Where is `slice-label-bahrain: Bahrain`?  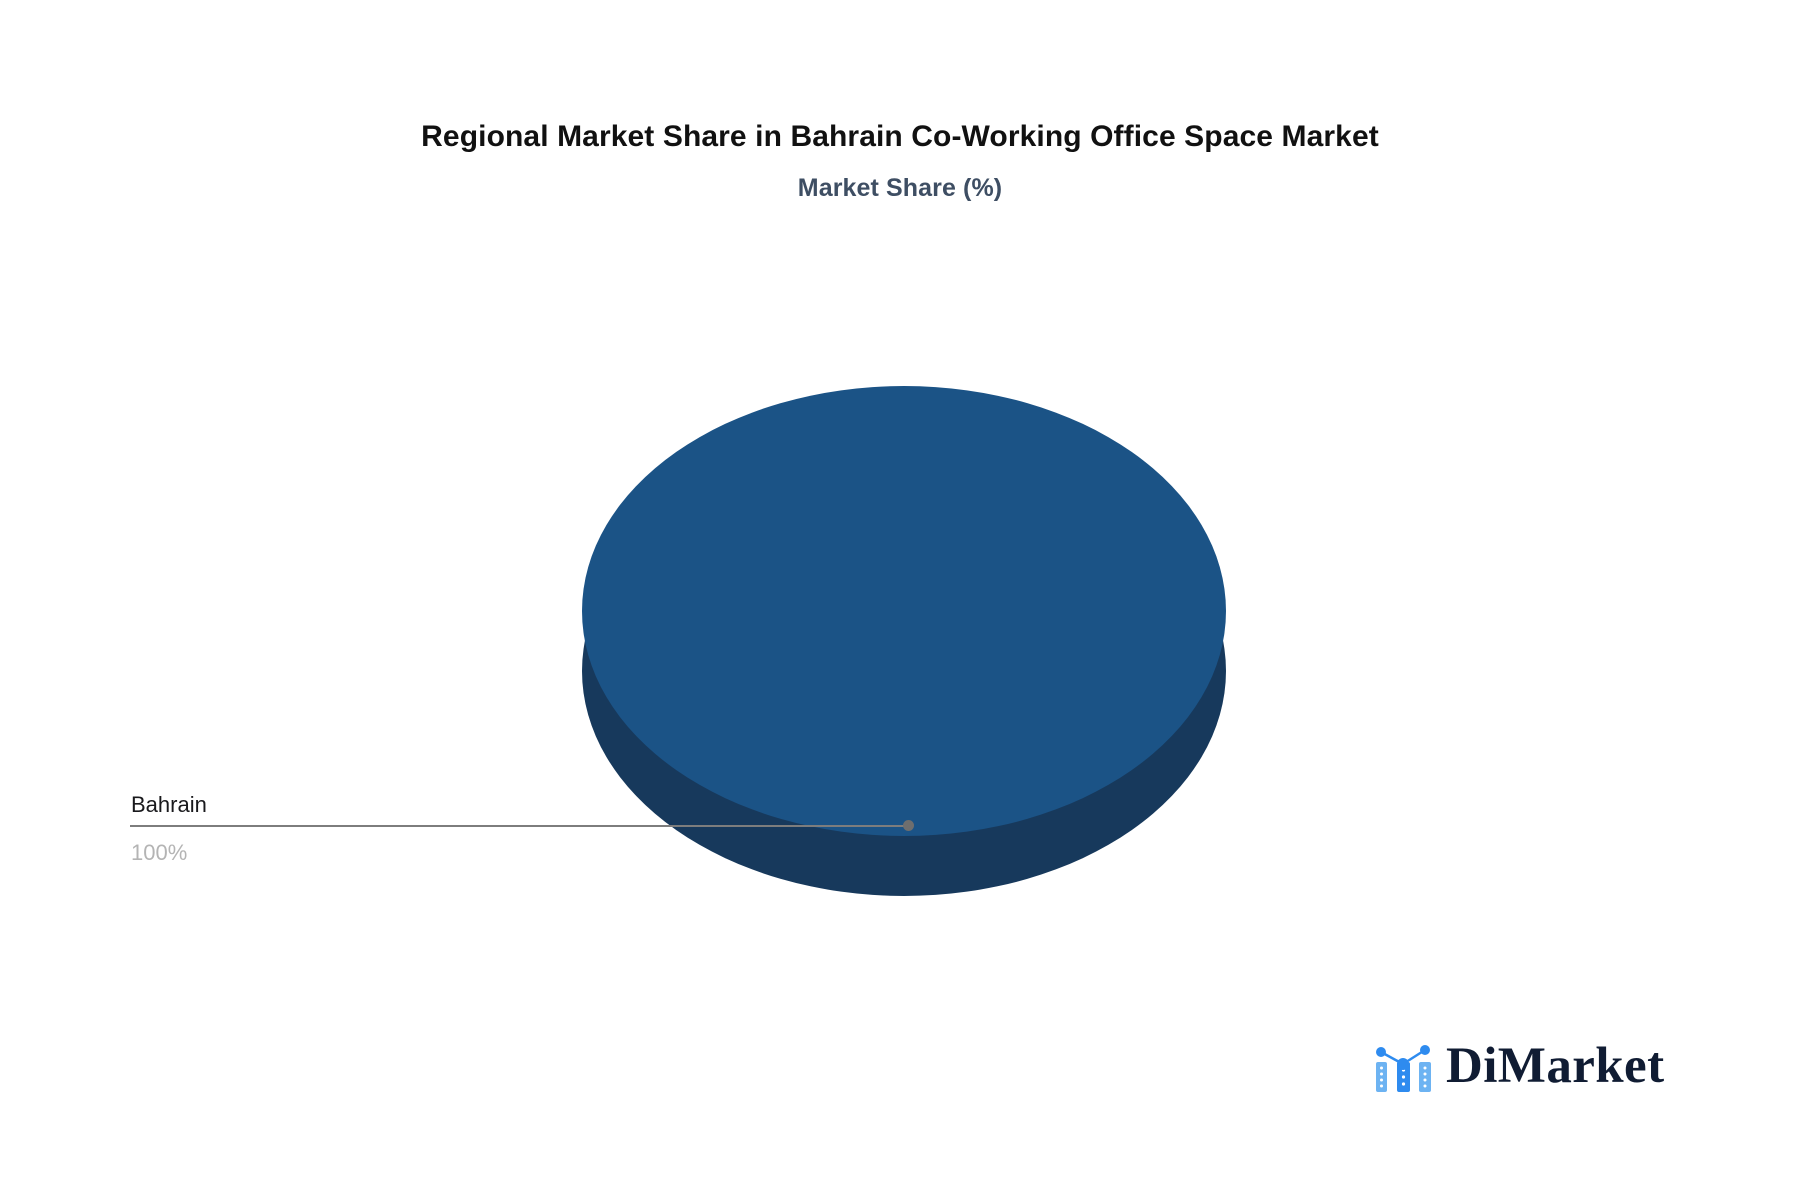
slice-label-bahrain: Bahrain is located at coordinates (169, 804).